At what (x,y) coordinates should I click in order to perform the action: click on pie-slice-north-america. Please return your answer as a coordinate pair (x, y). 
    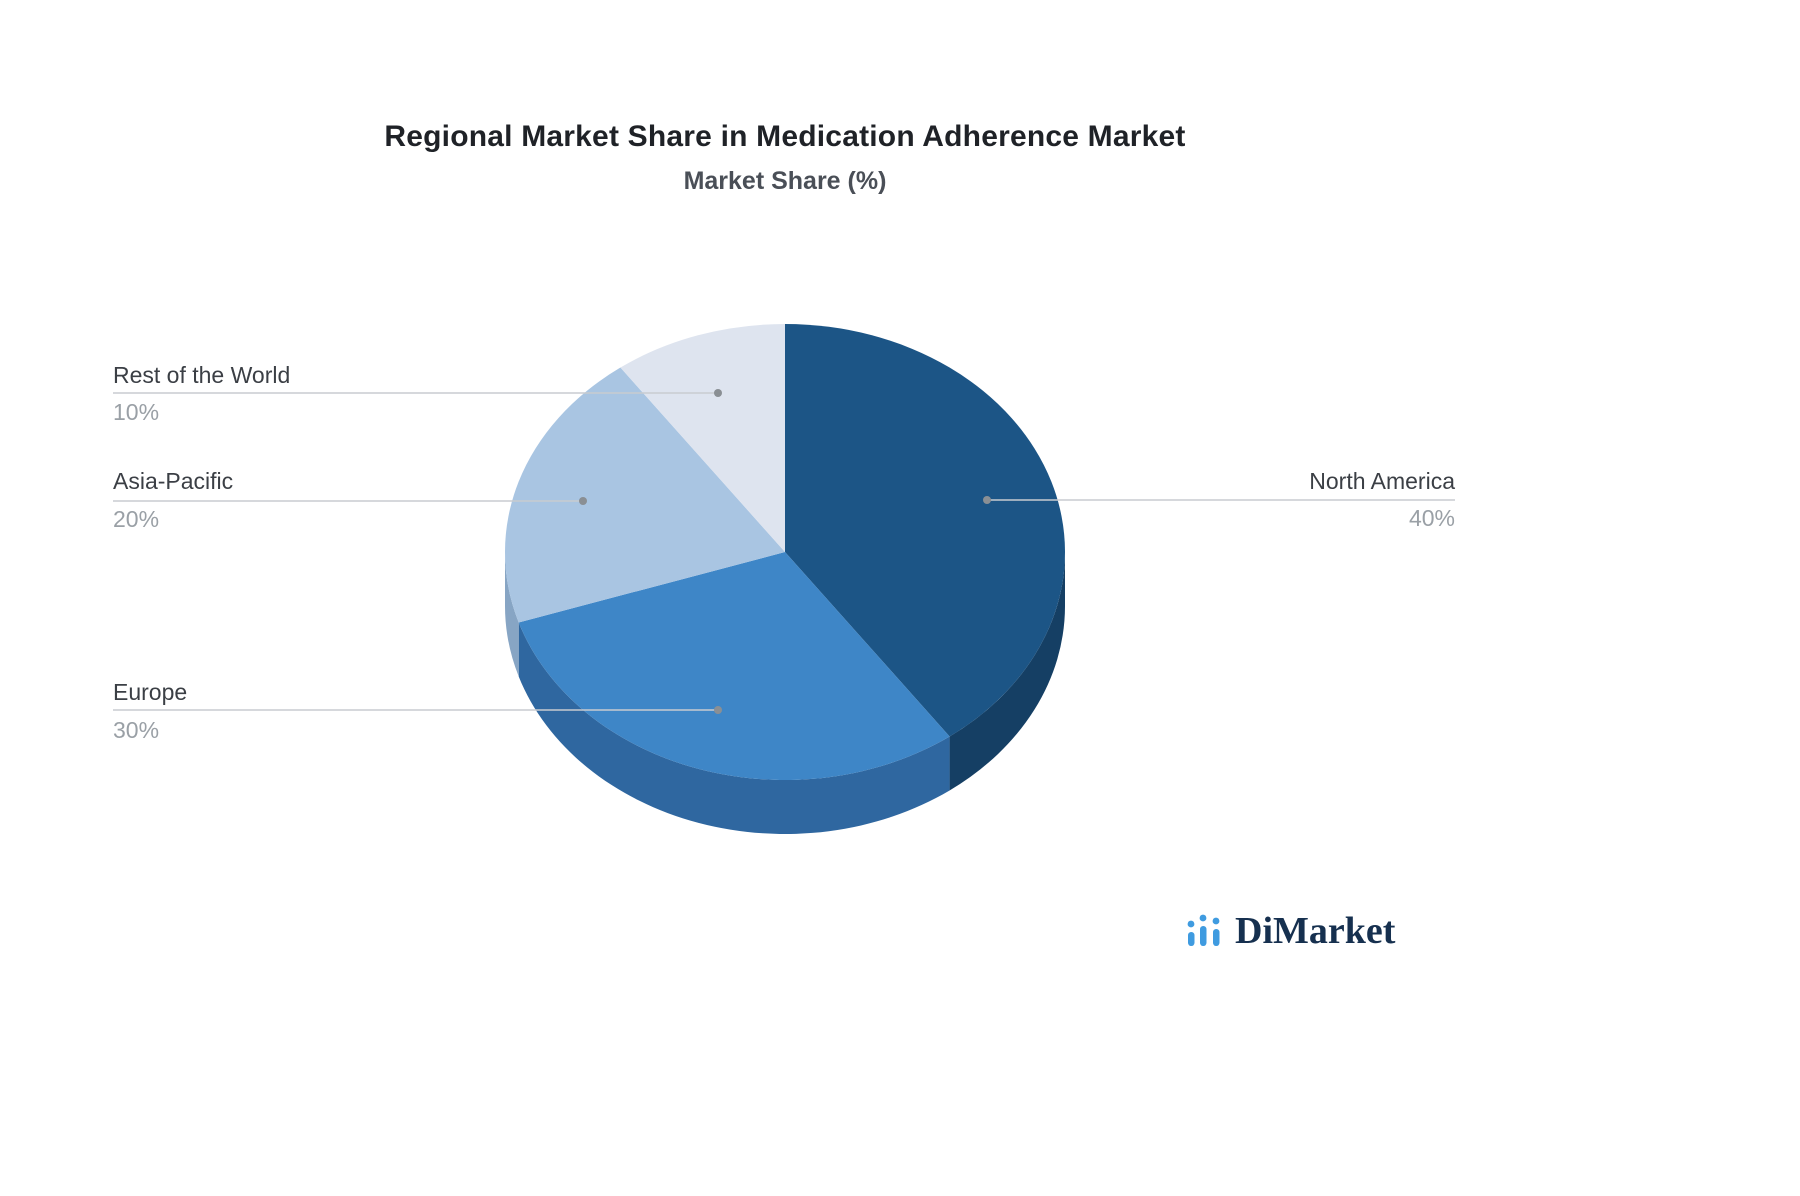
    Looking at the image, I should click on (925, 530).